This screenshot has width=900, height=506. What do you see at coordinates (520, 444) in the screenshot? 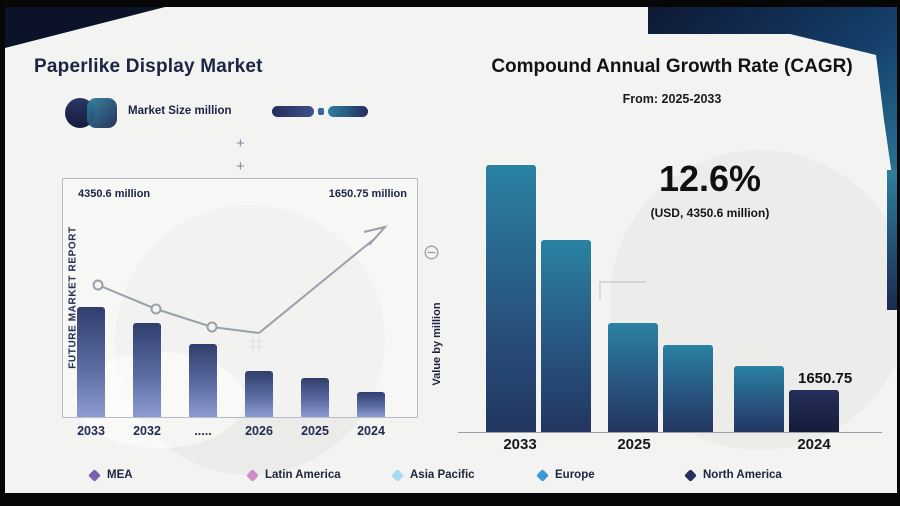
I see `right-chart-xlabel: 2033` at bounding box center [520, 444].